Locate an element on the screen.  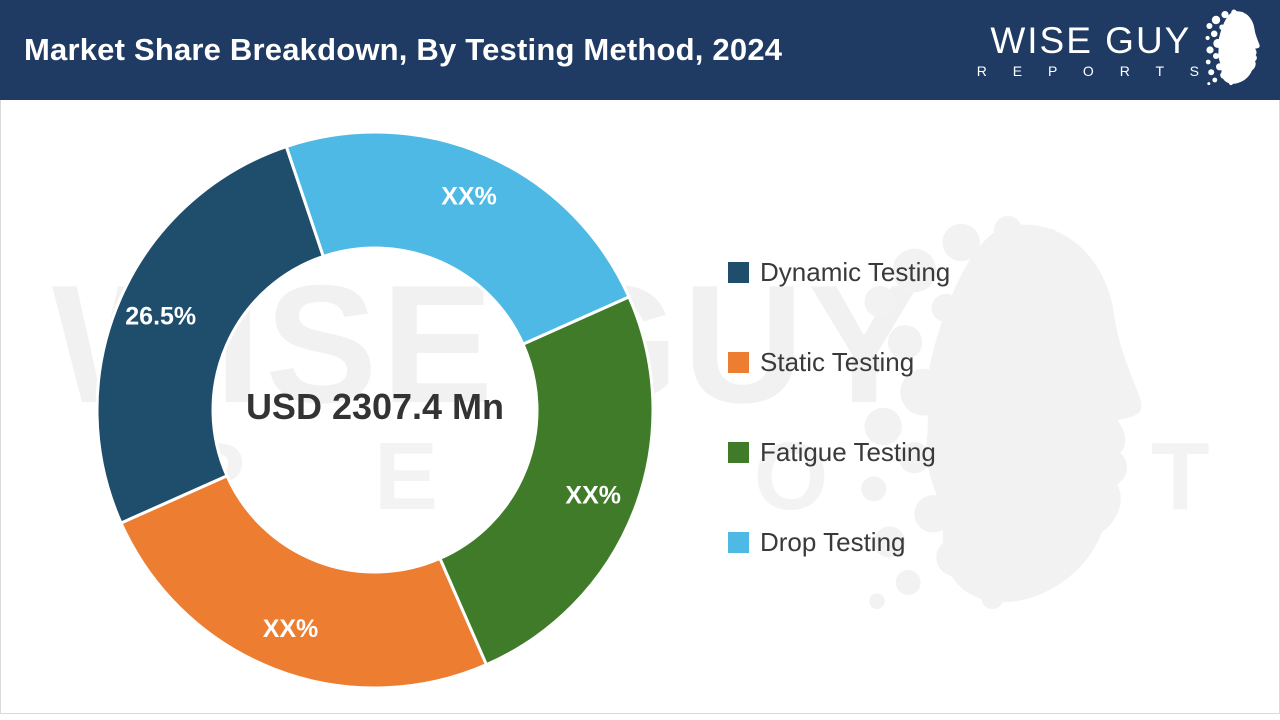
chart-center-value: USD 2307.4 Mn is located at coordinates (375, 406).